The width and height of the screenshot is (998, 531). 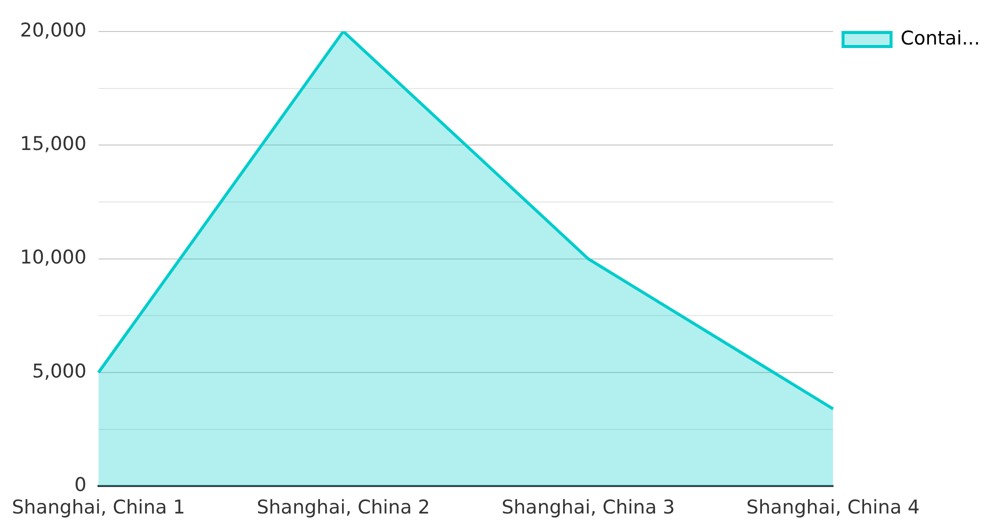 What do you see at coordinates (59, 371) in the screenshot?
I see `y-tick-label: 5,000` at bounding box center [59, 371].